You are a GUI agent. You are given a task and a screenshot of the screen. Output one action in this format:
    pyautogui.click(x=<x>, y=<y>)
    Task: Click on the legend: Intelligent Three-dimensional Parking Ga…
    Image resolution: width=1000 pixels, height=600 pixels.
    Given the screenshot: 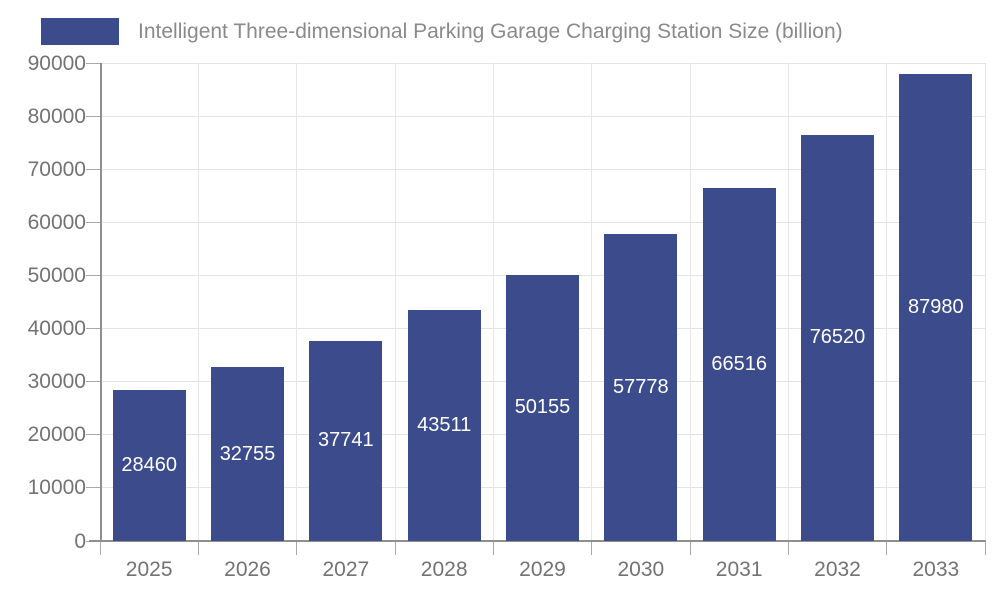 What is the action you would take?
    pyautogui.click(x=442, y=31)
    